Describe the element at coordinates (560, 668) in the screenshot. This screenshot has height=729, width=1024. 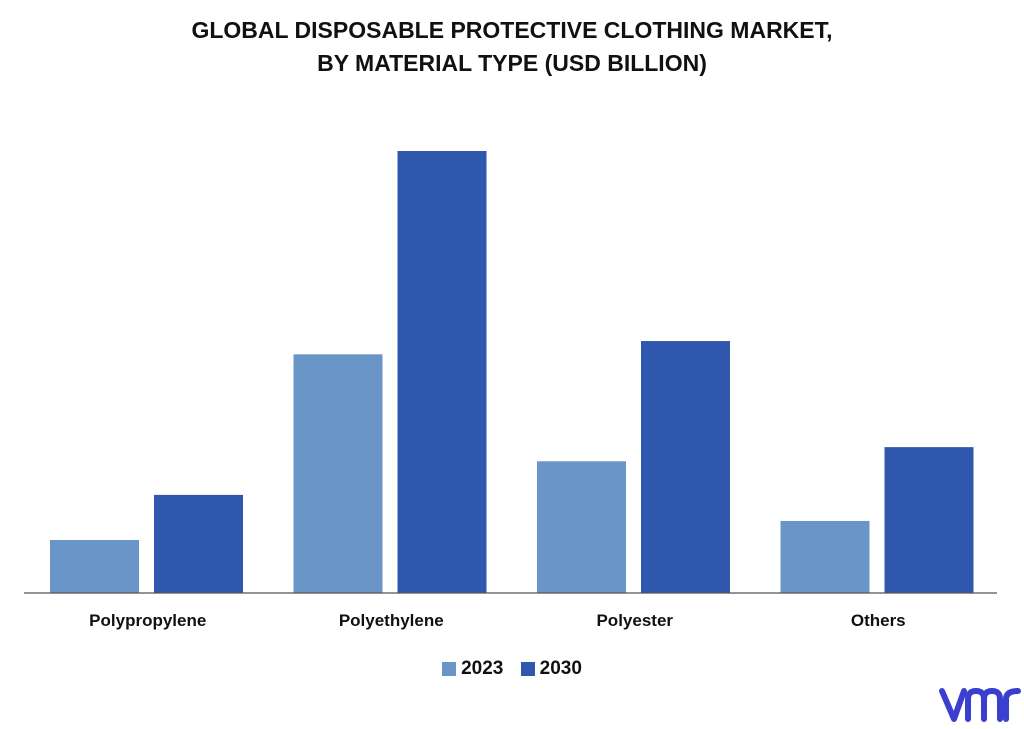
I see `legend-label-2030: 2030` at that location.